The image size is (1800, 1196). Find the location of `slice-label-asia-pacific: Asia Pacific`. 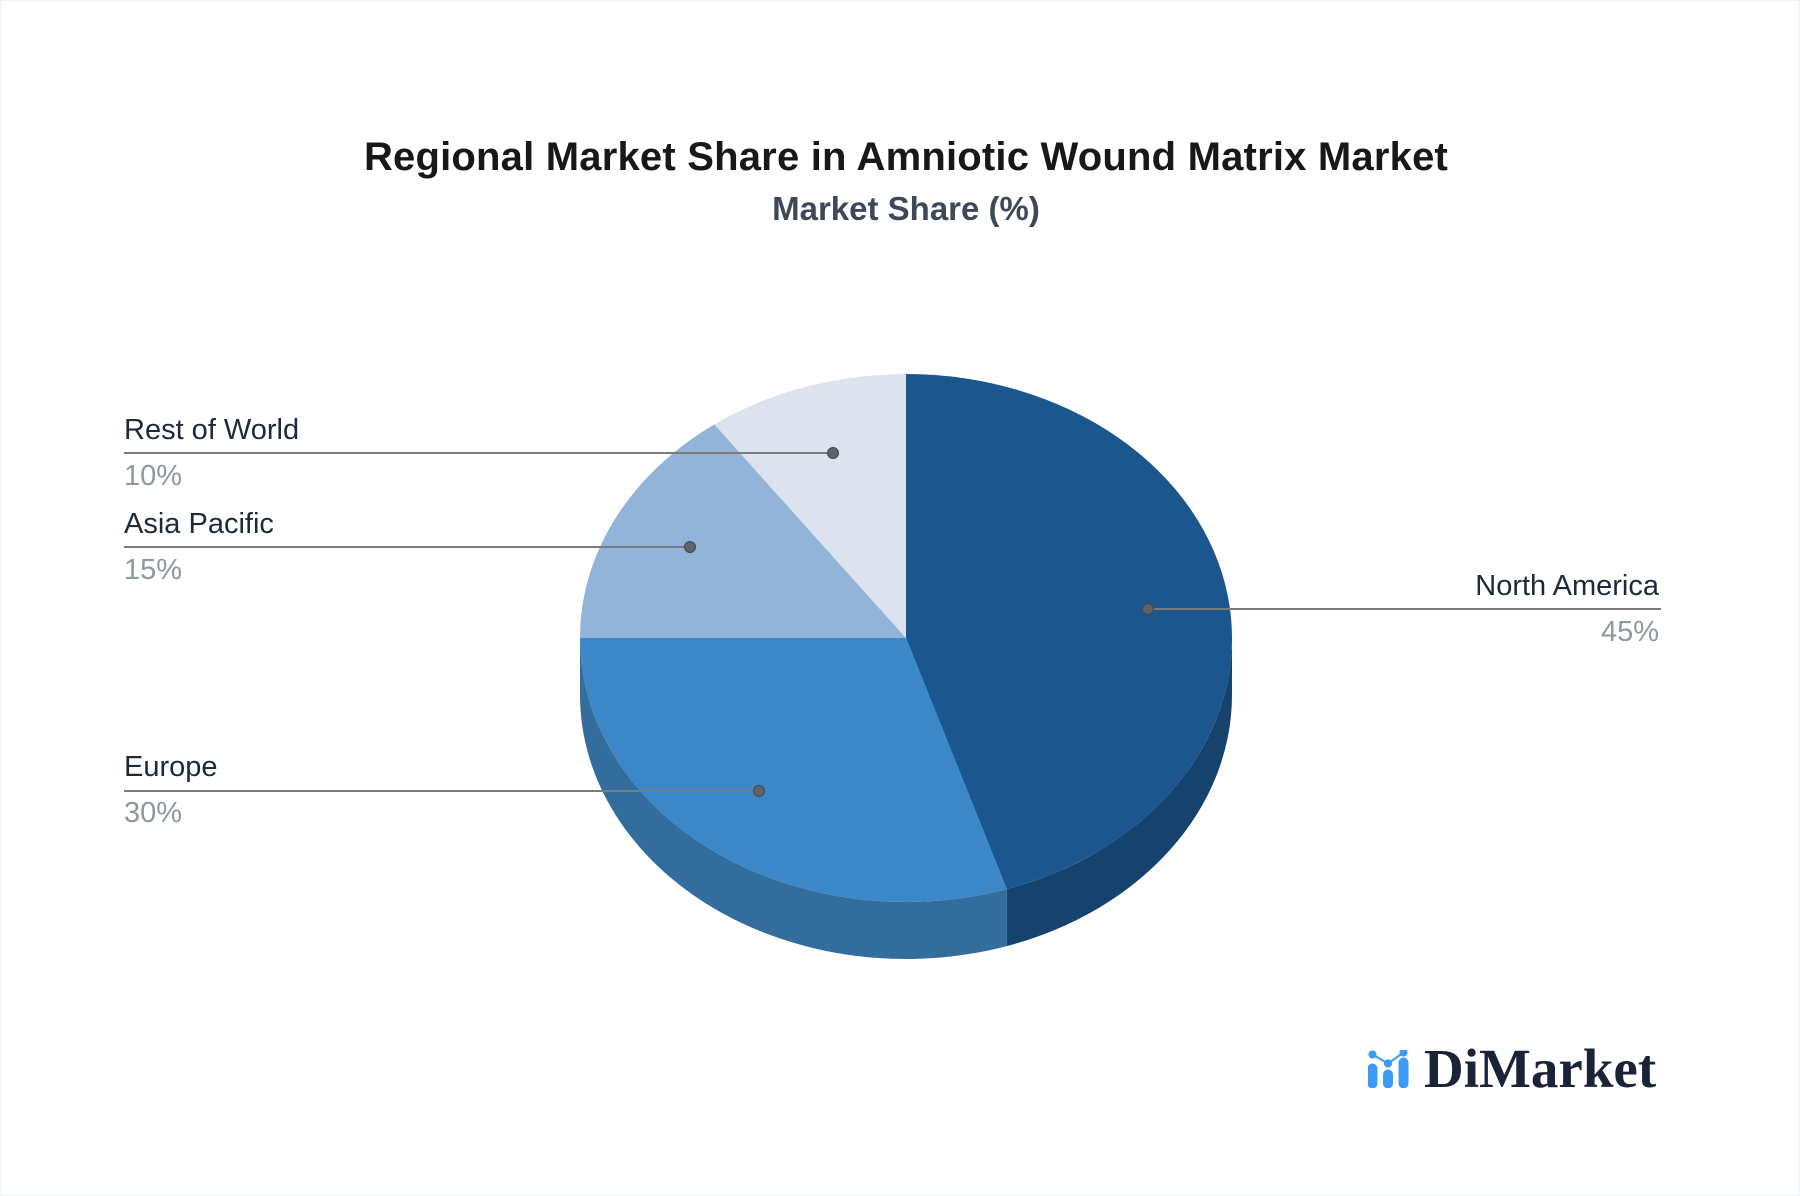

slice-label-asia-pacific: Asia Pacific is located at coordinates (199, 524).